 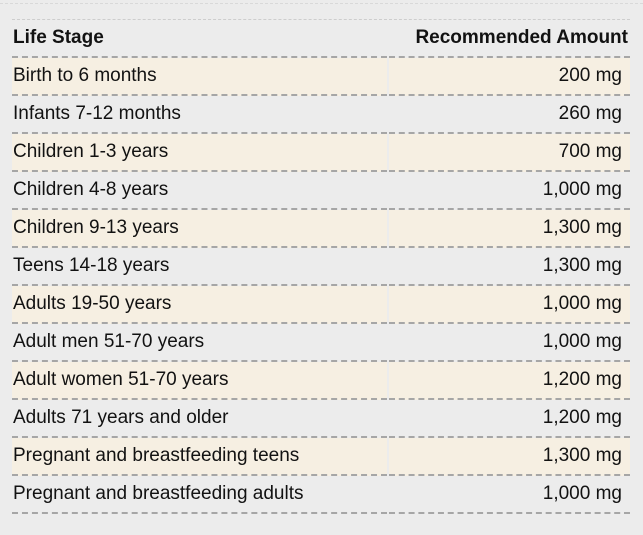 What do you see at coordinates (200, 381) in the screenshot?
I see `life-stage-cell: Adult women 51-70 years` at bounding box center [200, 381].